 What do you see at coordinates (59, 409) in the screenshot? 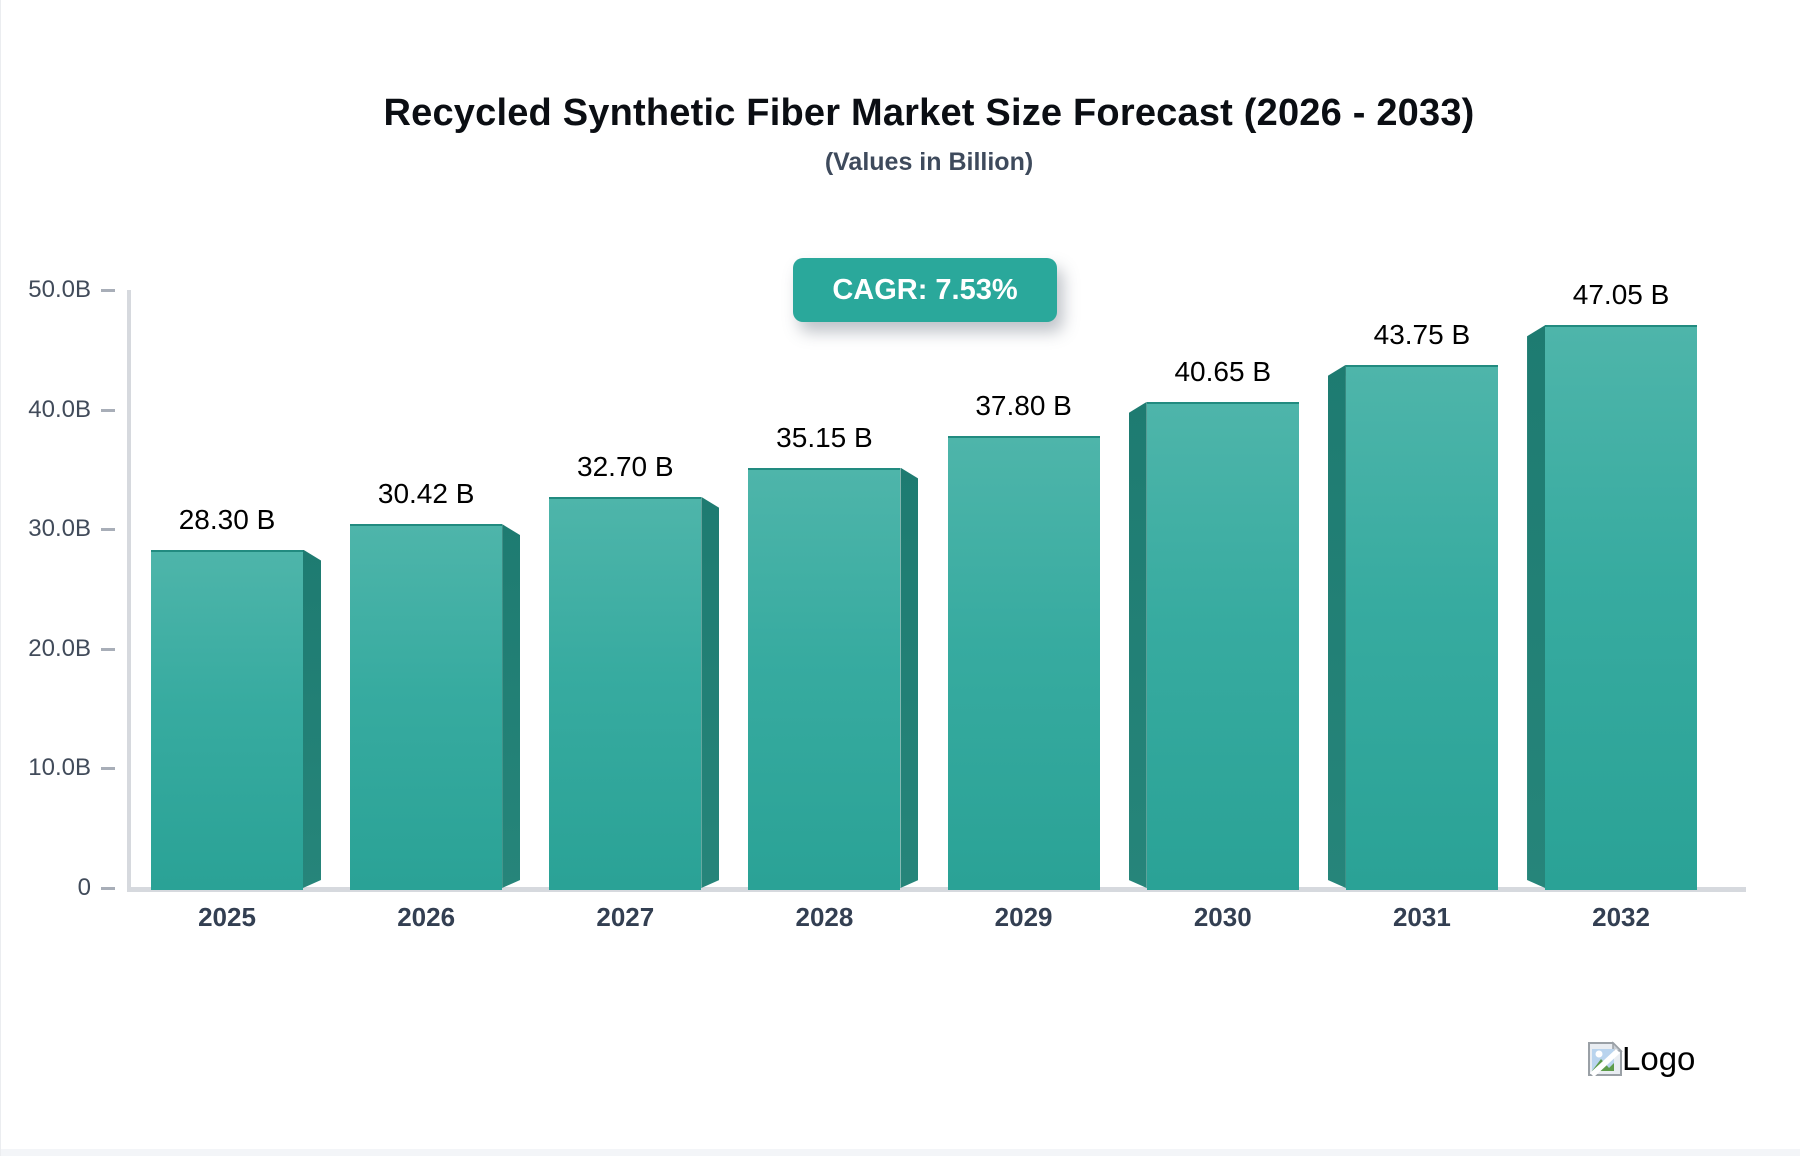
I see `y-tick-label: 40.0B` at bounding box center [59, 409].